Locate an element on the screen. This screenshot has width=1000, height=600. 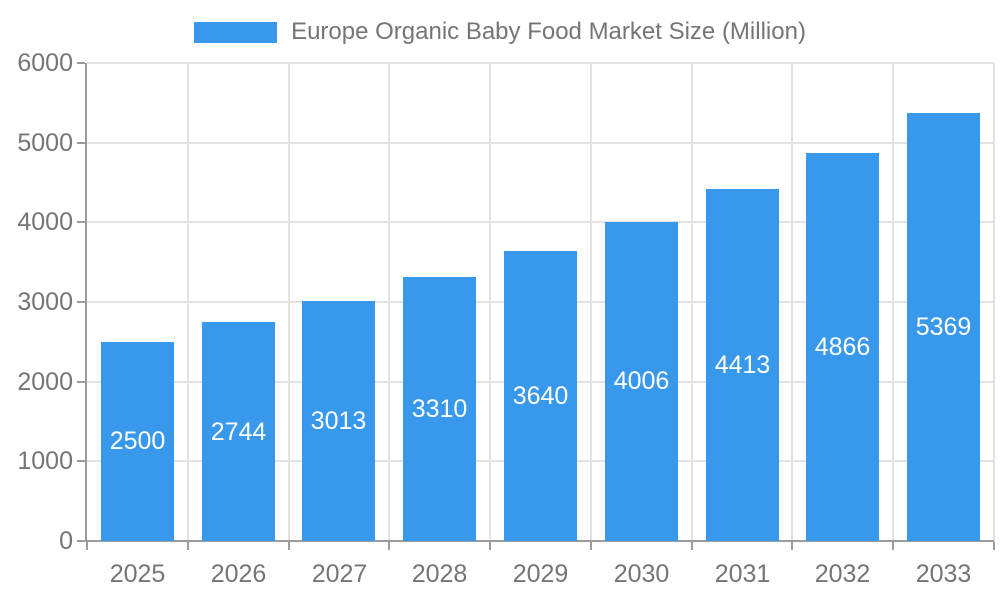
bar-value-label: 3013 is located at coordinates (338, 421).